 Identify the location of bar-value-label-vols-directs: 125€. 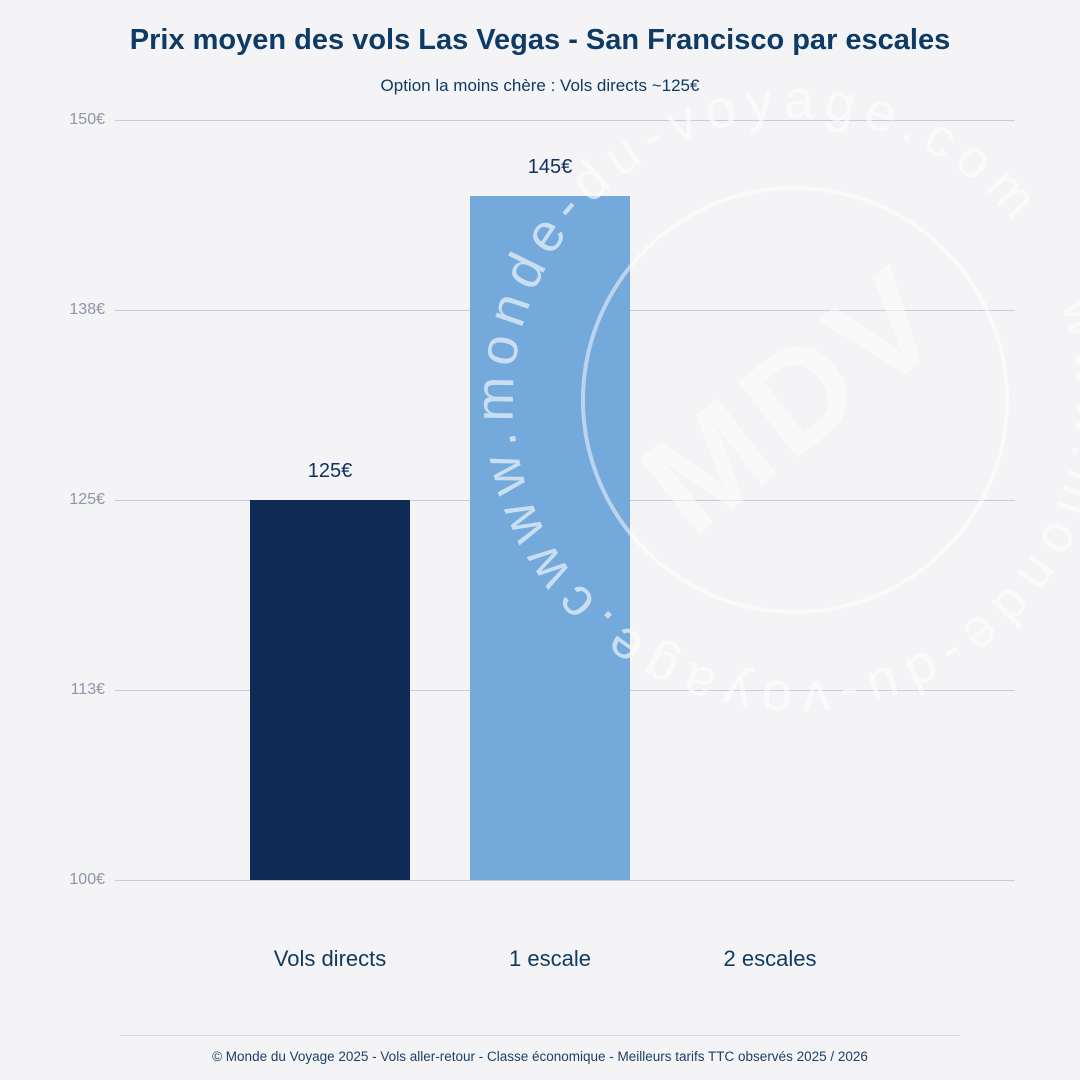
(330, 471).